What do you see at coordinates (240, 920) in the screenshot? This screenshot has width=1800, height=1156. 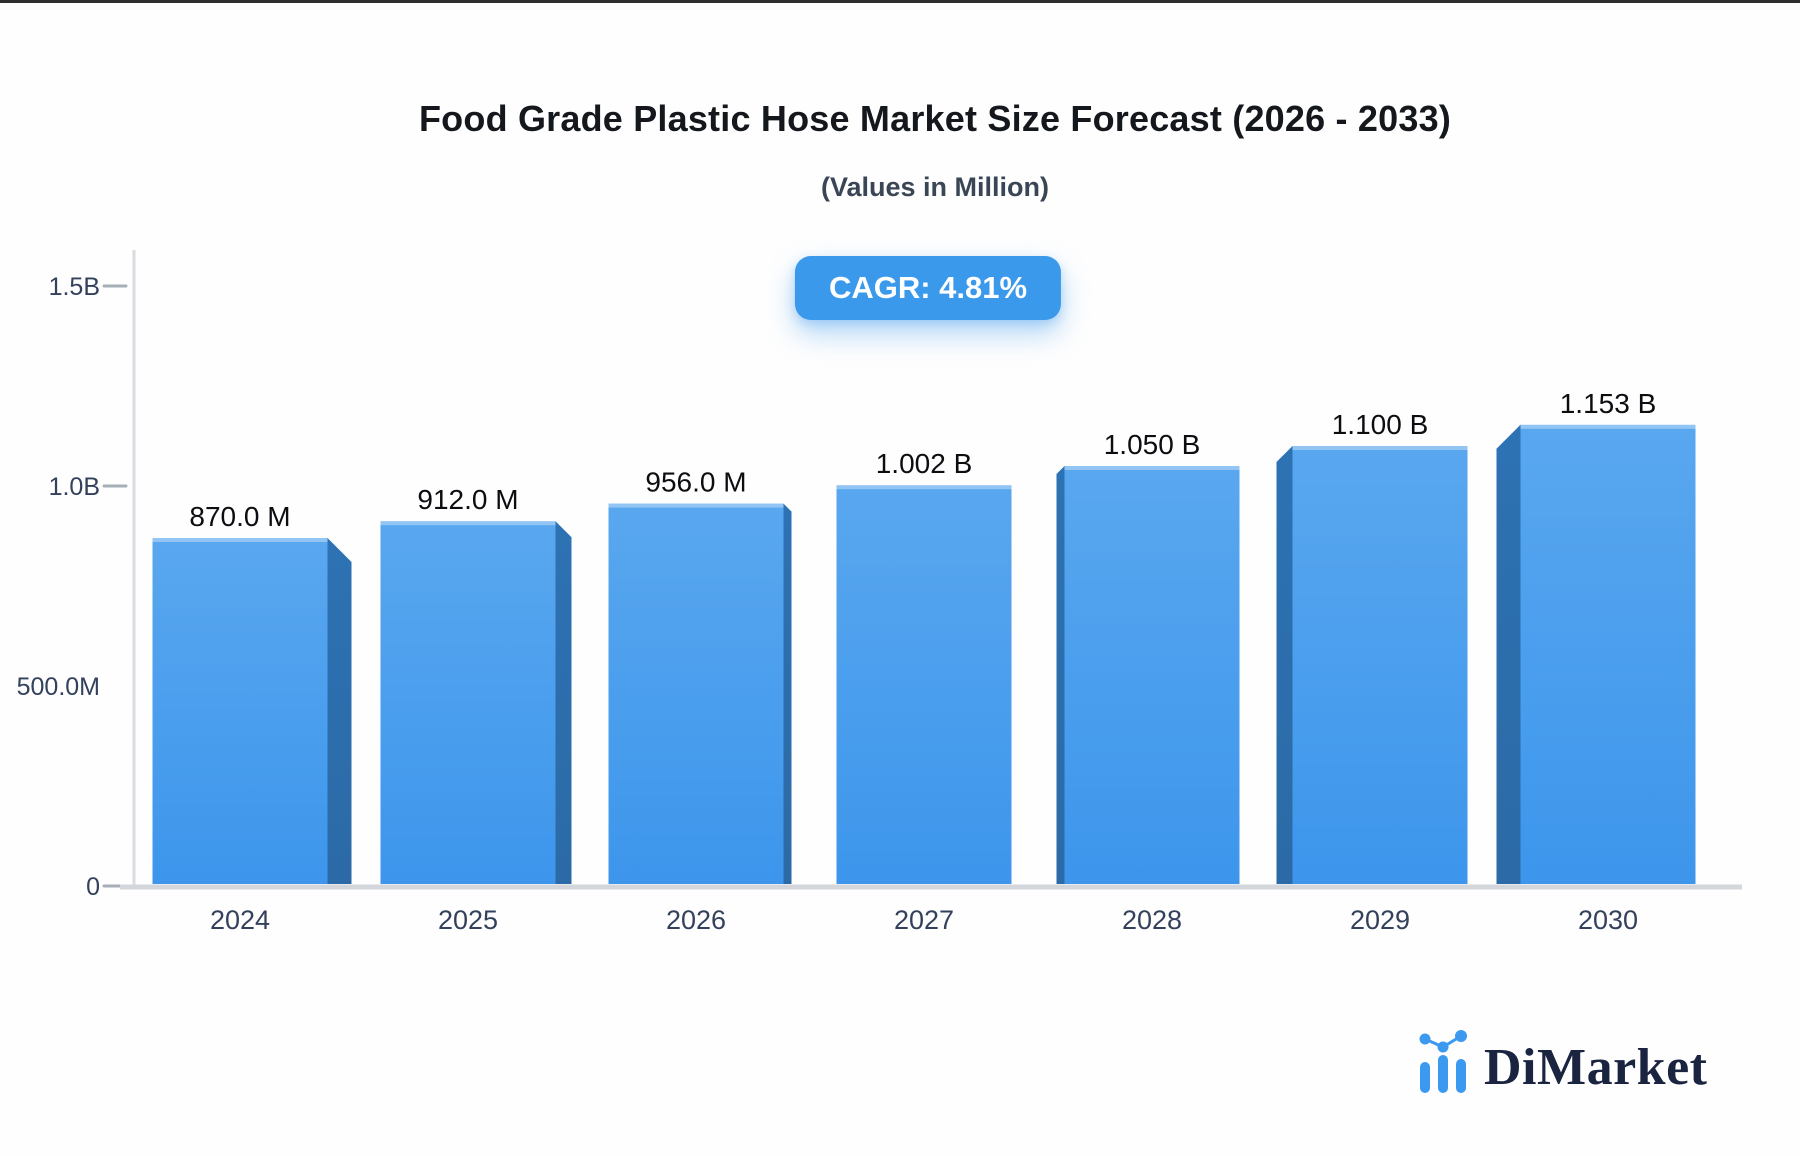 I see `x-axis-label-2024: 2024` at bounding box center [240, 920].